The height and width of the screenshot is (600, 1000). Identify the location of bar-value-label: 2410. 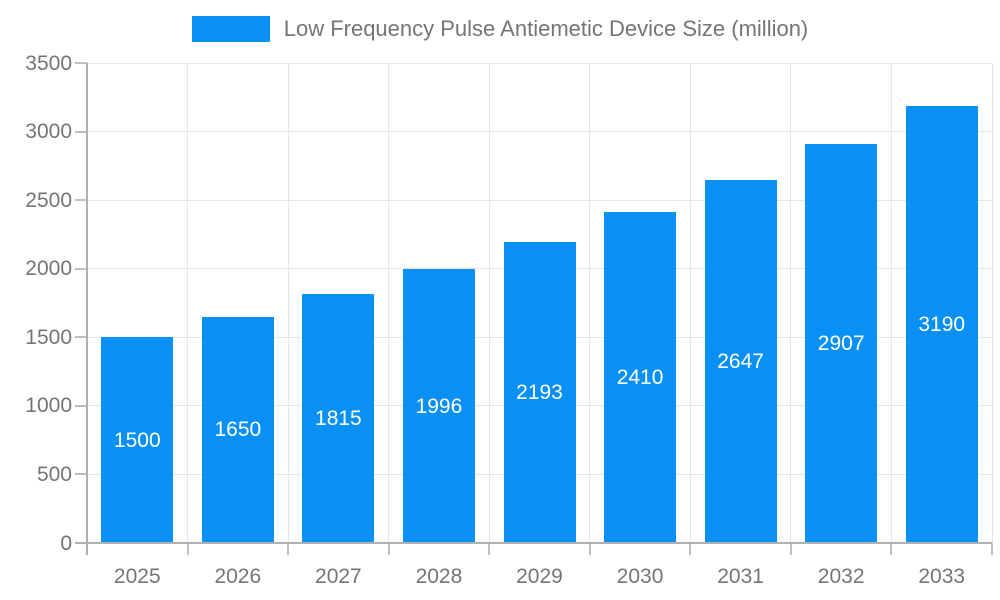
(640, 378).